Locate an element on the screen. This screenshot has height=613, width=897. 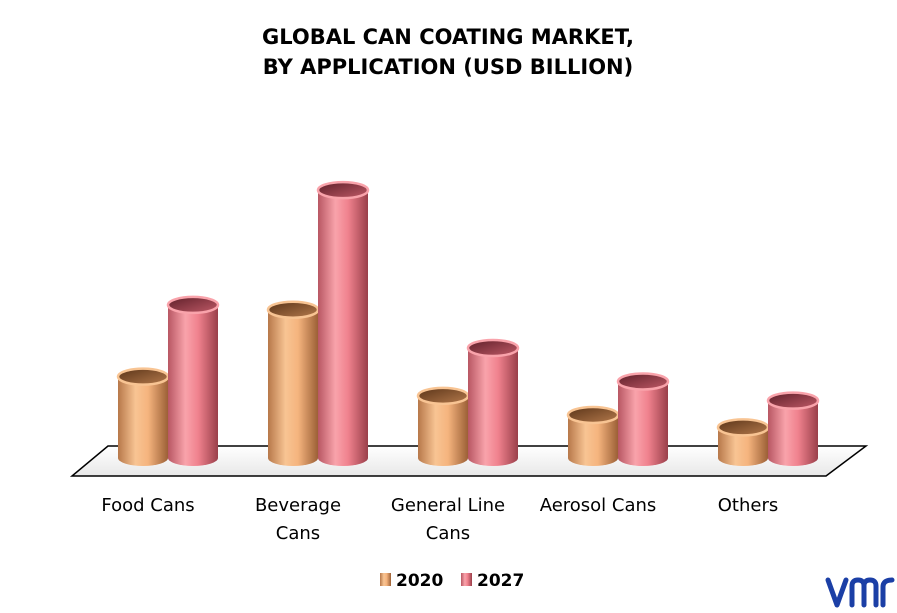
category-label: Others is located at coordinates (748, 505).